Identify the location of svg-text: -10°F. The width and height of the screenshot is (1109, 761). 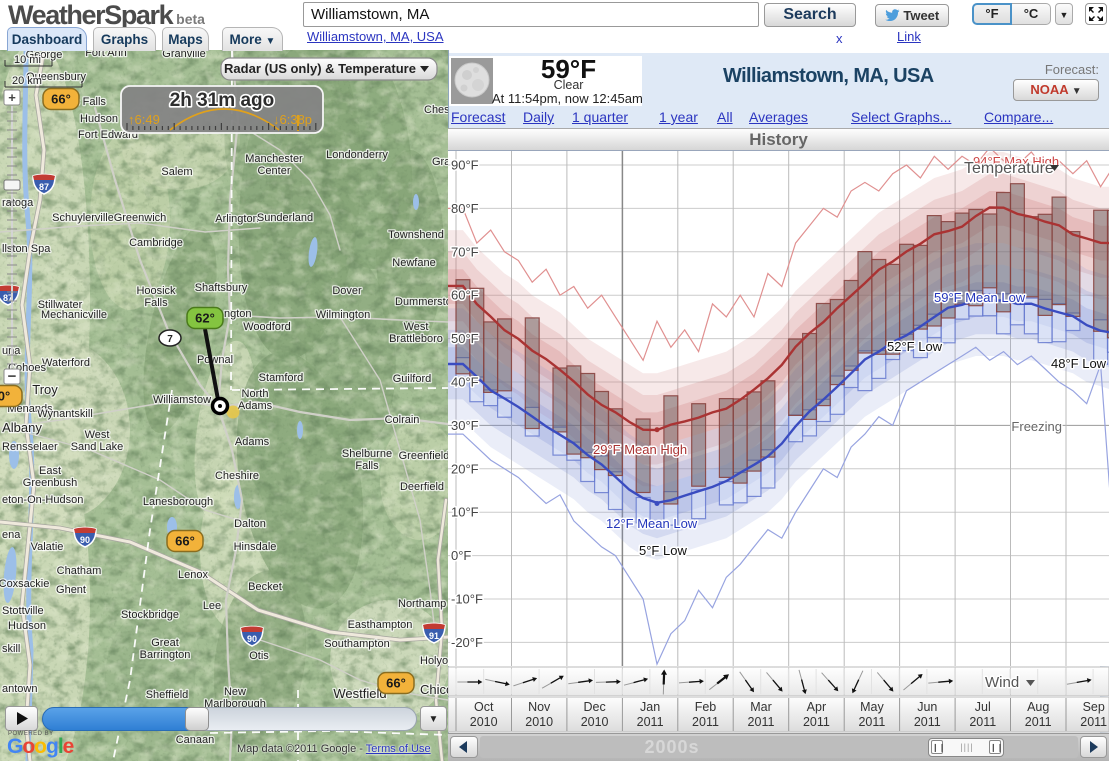
(467, 599).